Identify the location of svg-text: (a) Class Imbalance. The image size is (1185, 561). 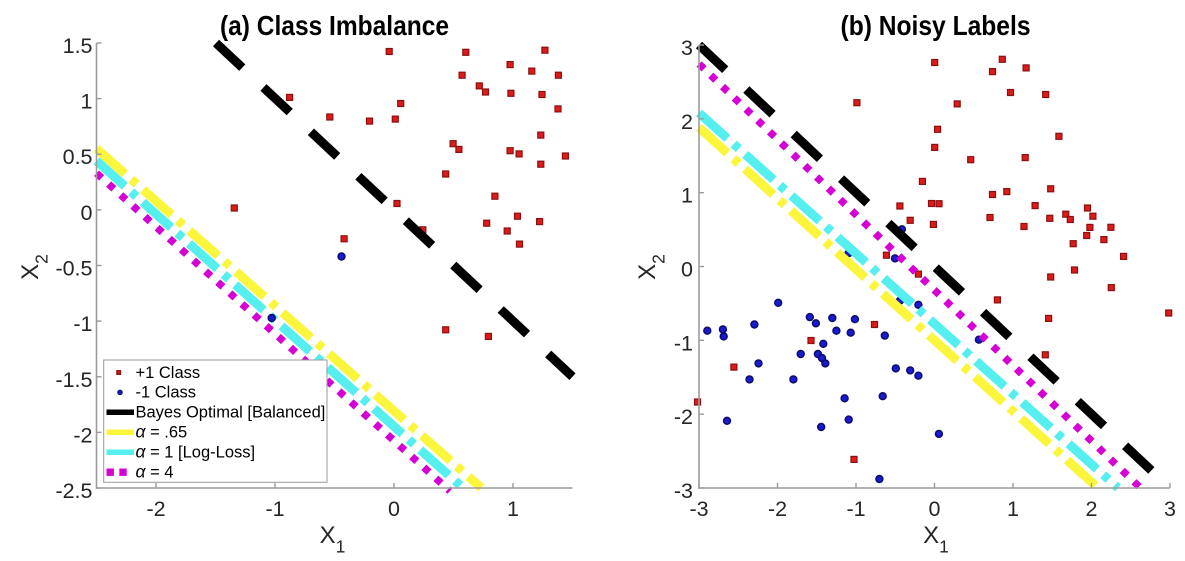
(334, 25).